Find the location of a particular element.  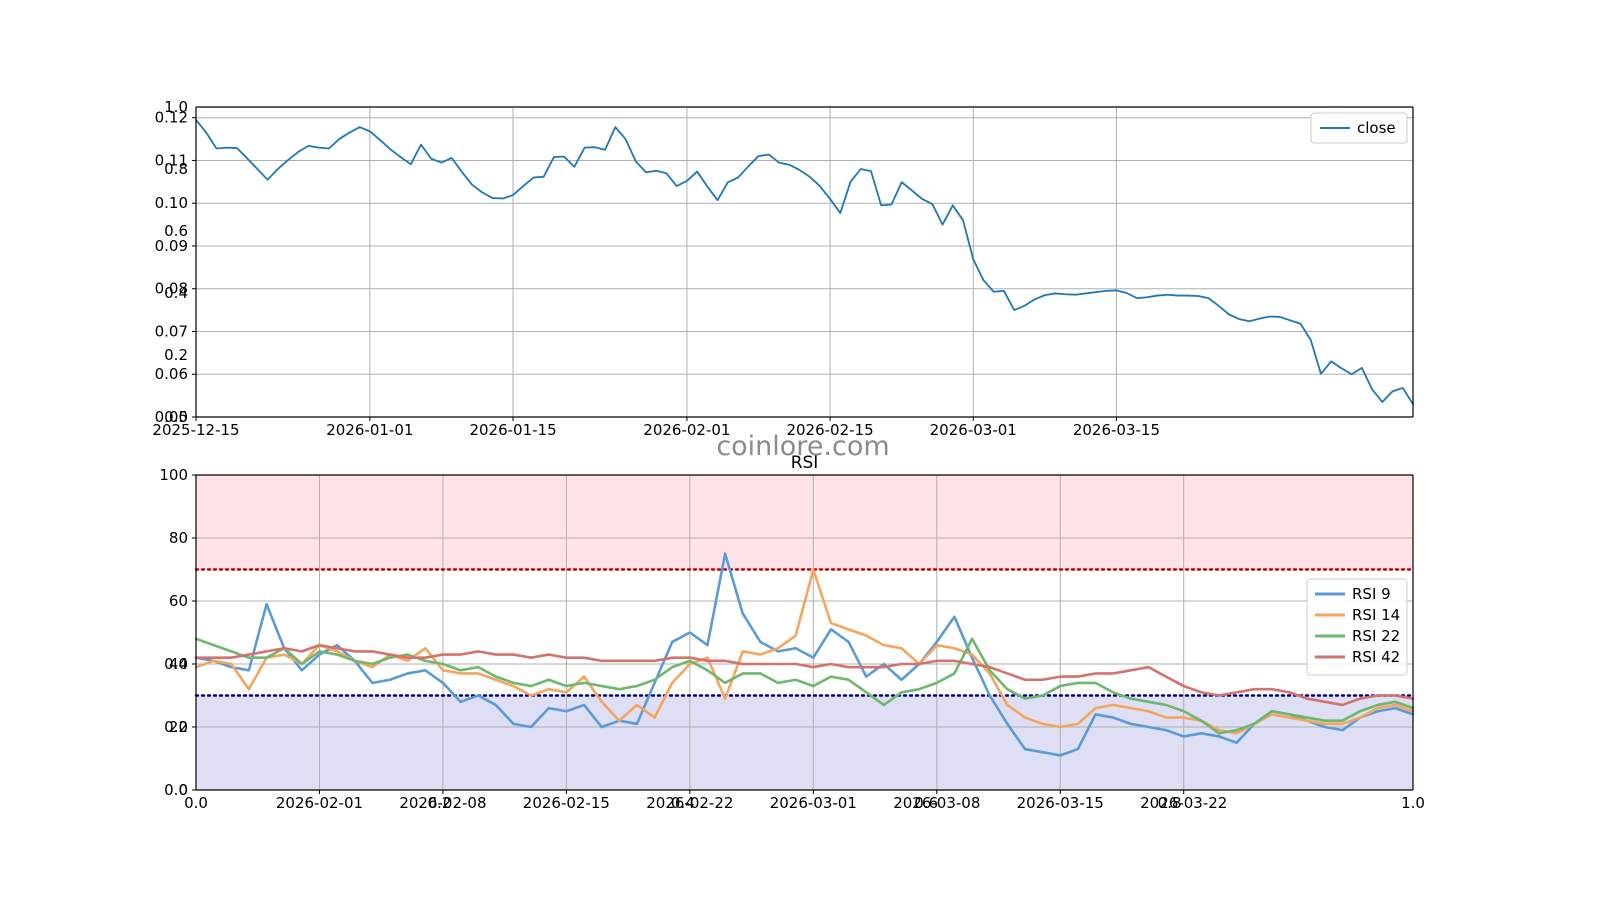

rsi-ytick-label: 0 is located at coordinates (183, 790).